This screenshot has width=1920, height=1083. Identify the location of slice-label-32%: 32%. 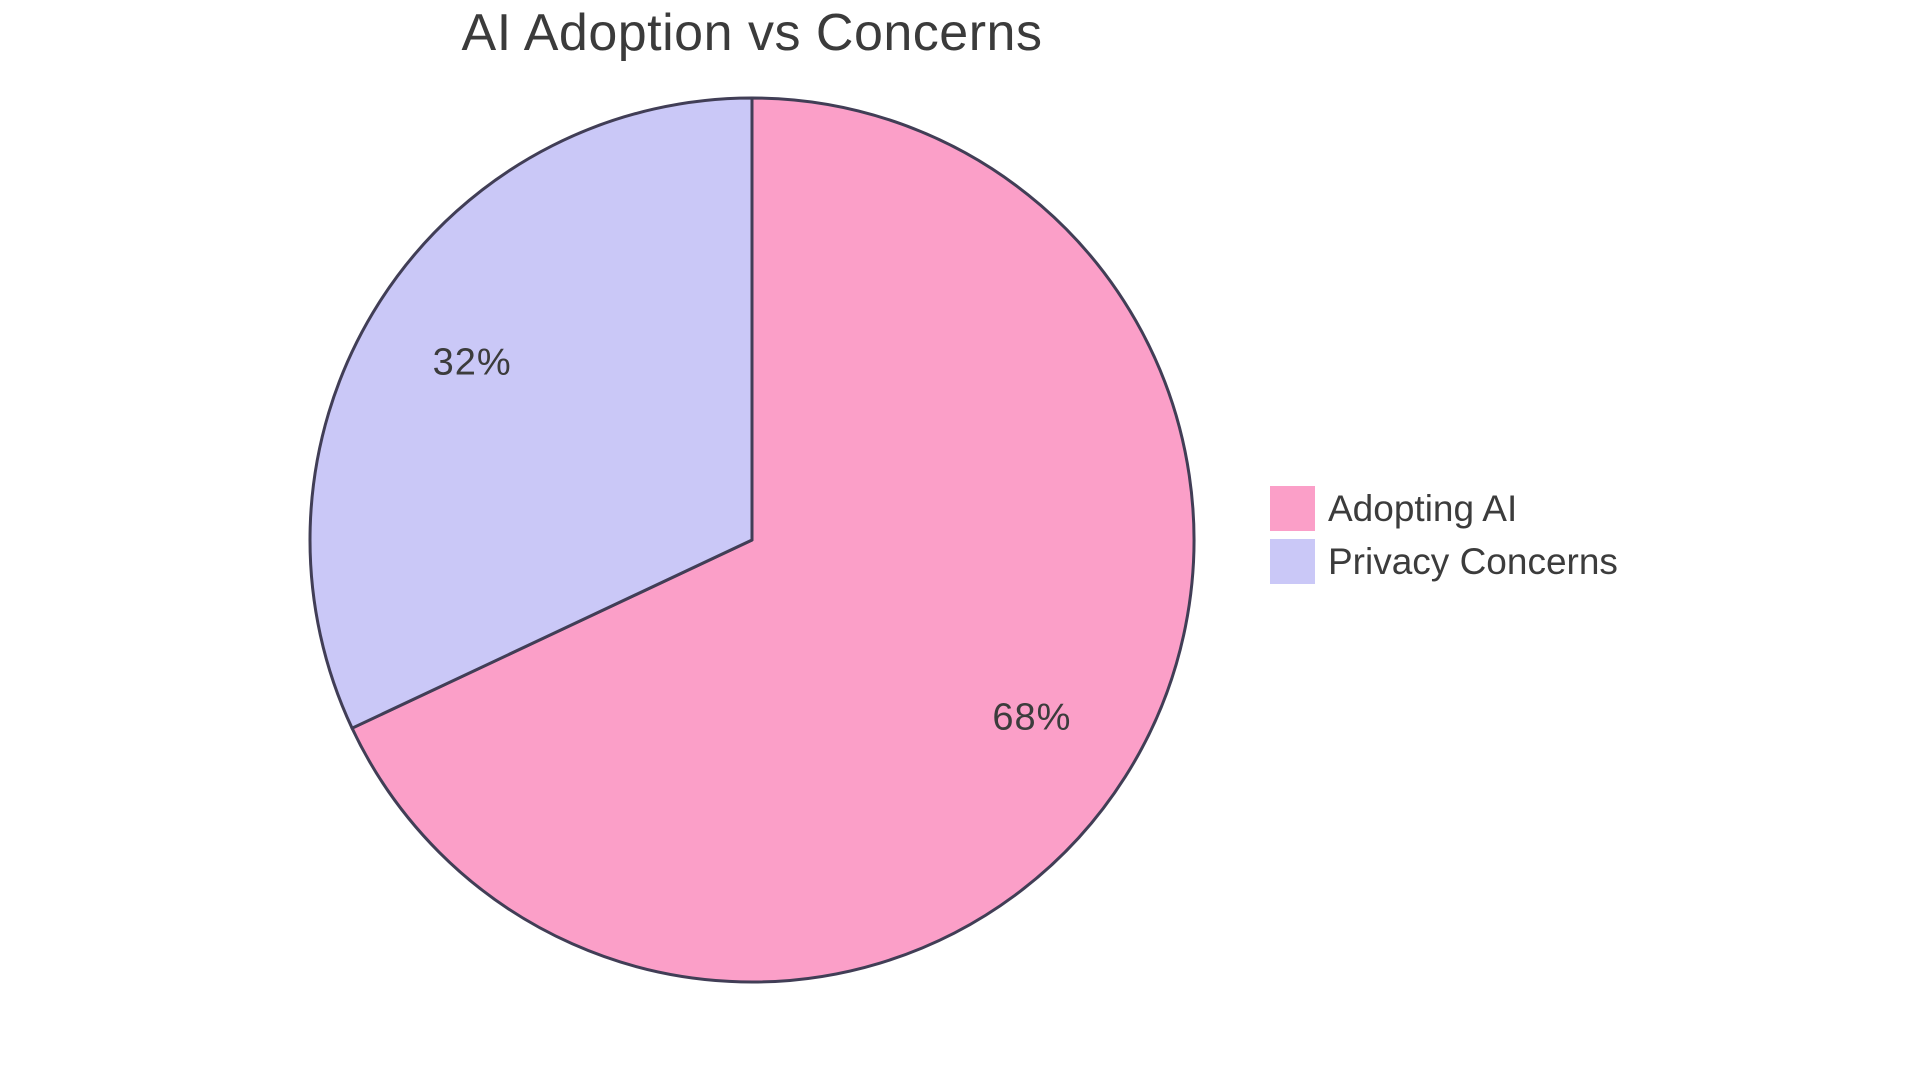
(472, 362).